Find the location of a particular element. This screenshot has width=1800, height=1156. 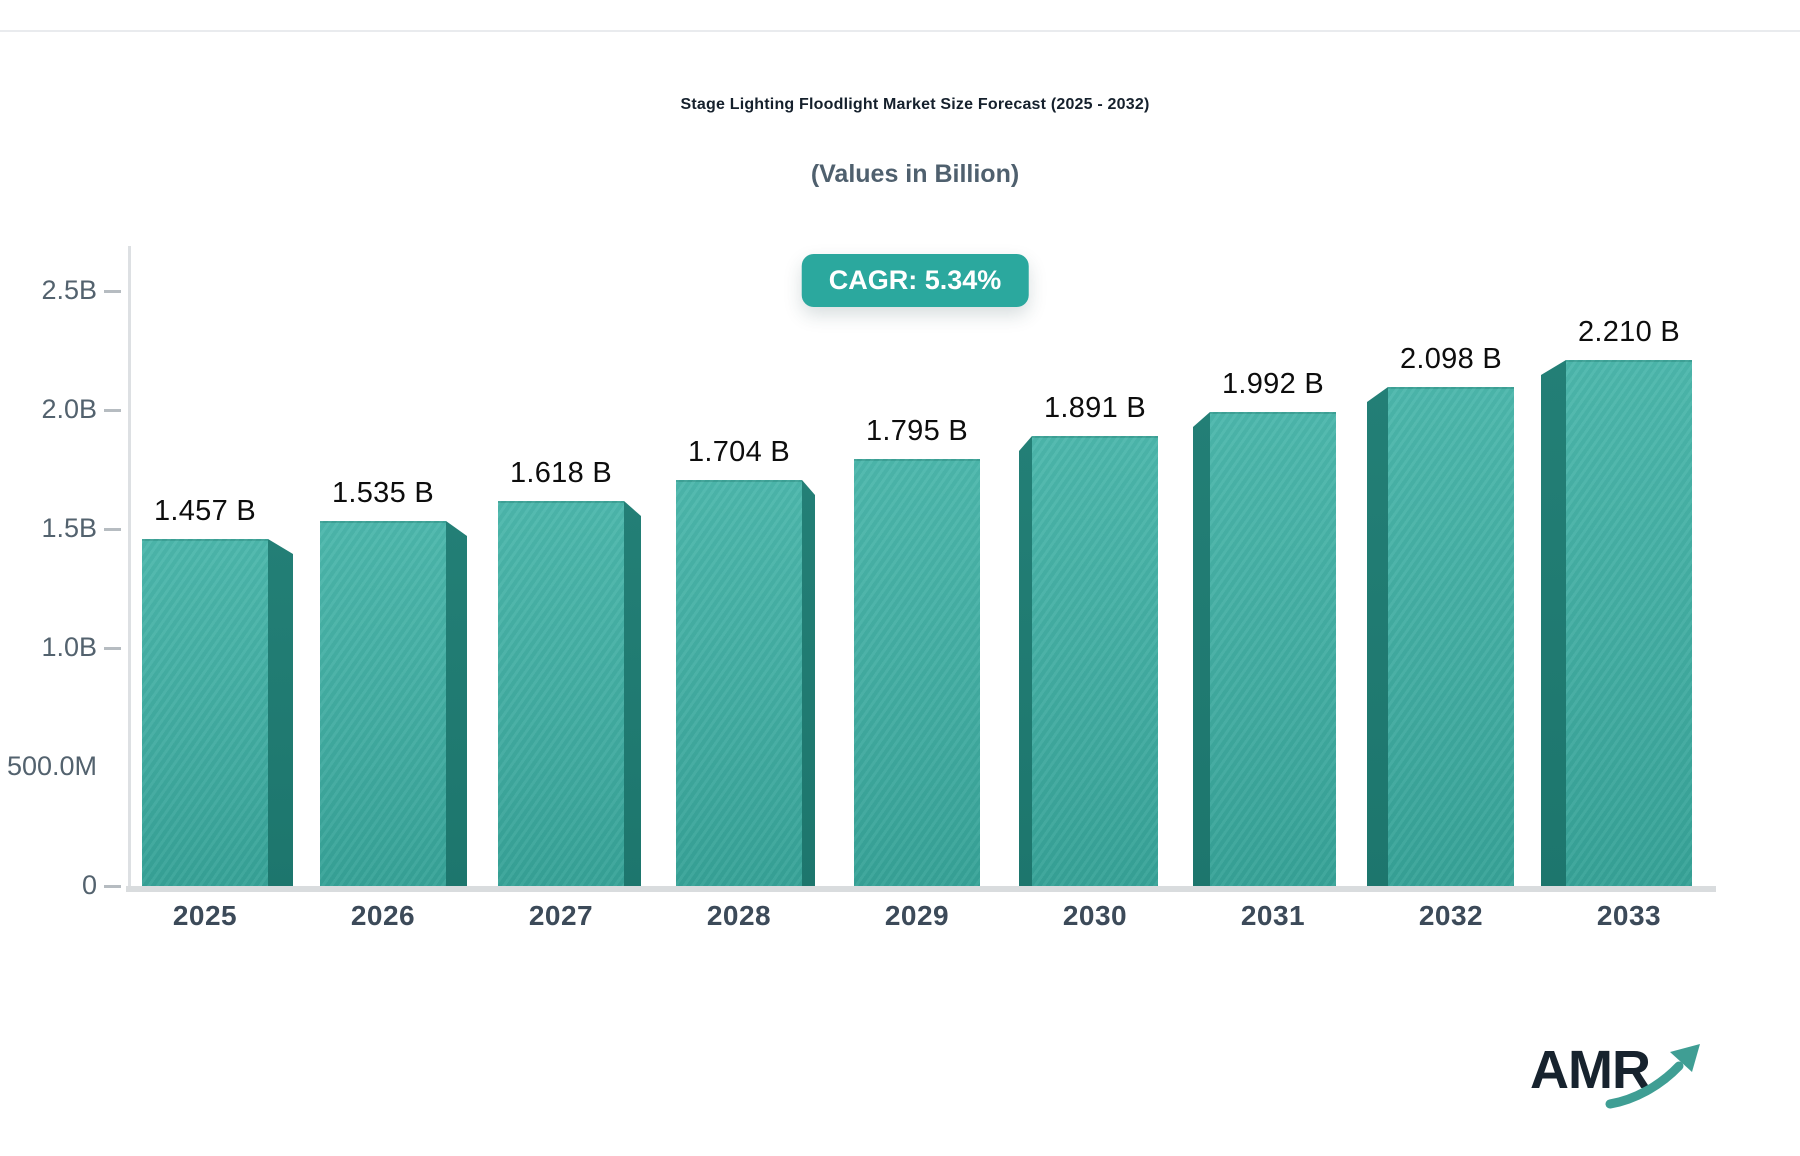

growth-arrow-icon is located at coordinates (1644, 1085).